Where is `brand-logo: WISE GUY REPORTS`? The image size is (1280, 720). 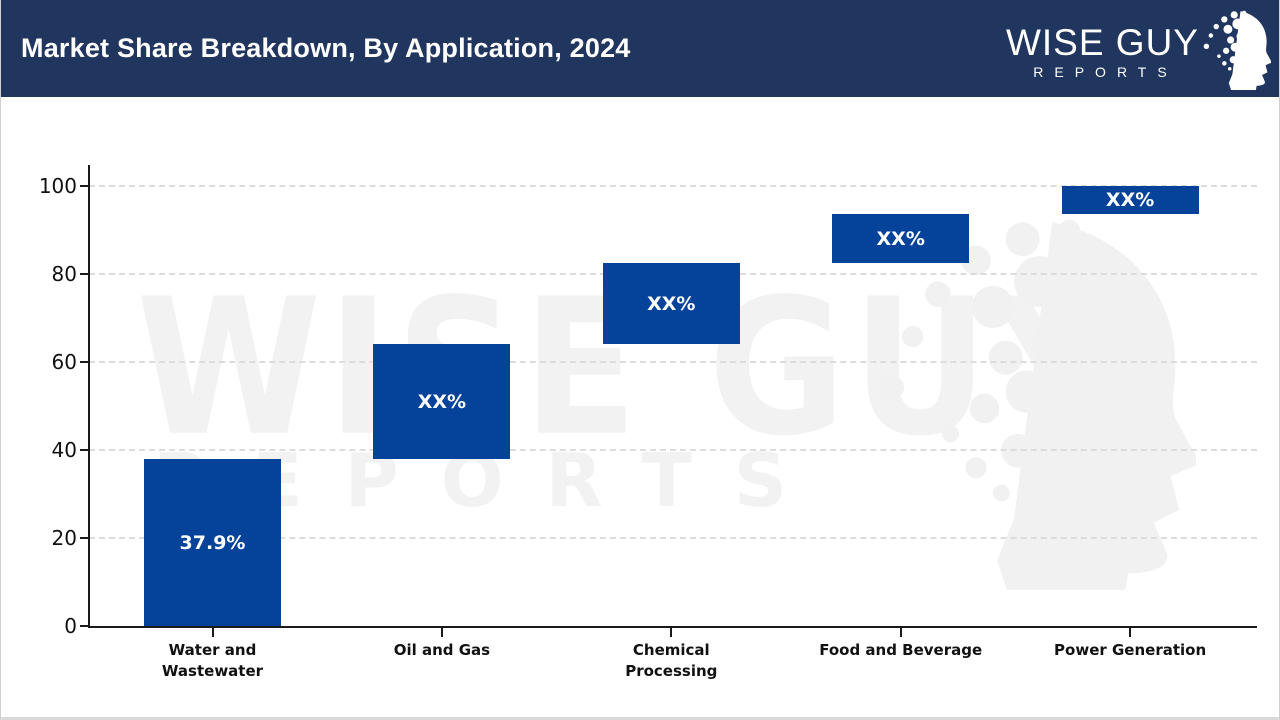 brand-logo: WISE GUY REPORTS is located at coordinates (1138, 52).